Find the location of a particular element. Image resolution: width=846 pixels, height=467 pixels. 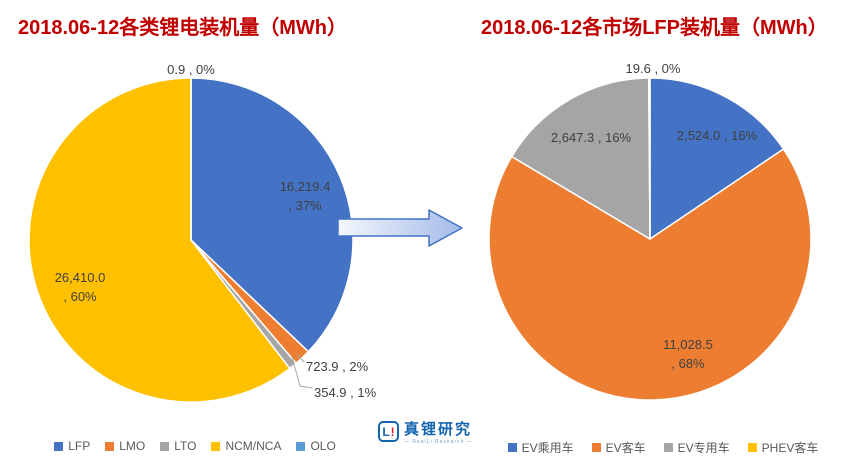

logo-exclamation-glyph: ! is located at coordinates (392, 431).